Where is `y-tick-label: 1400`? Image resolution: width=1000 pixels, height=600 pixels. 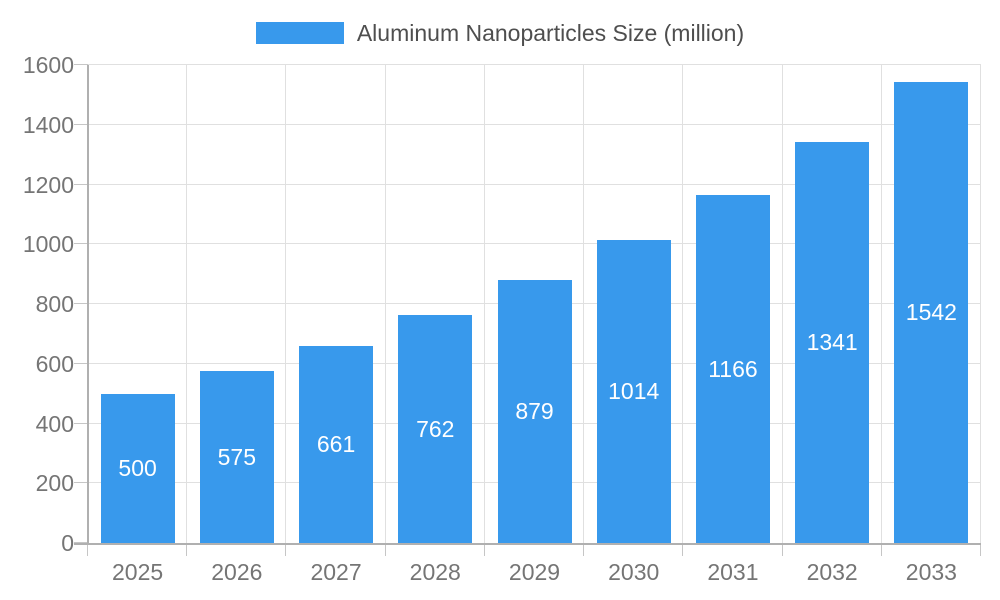 y-tick-label: 1400 is located at coordinates (48, 124).